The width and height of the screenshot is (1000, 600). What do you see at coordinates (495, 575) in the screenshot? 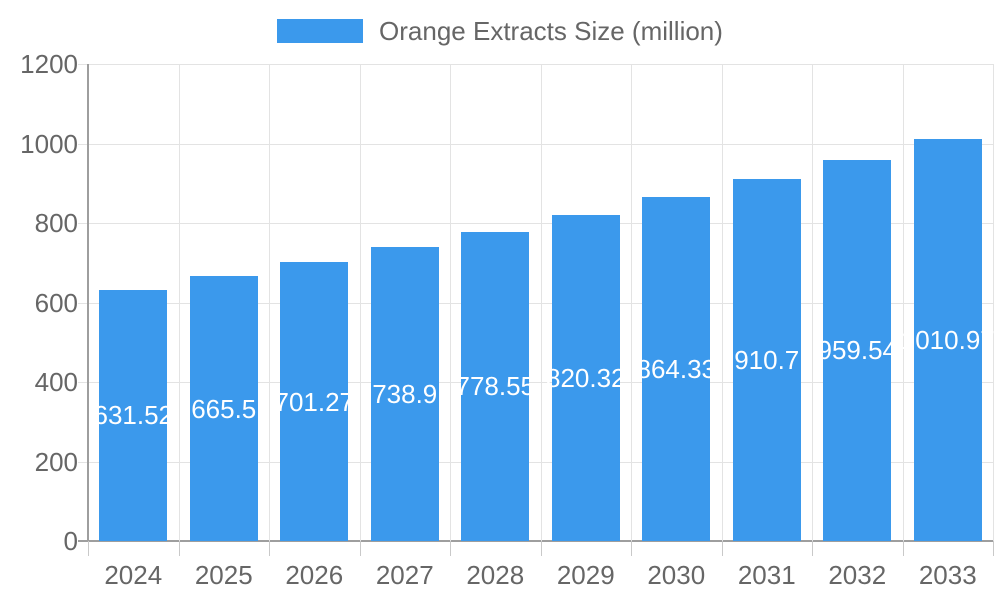
I see `x-axis-tick-label: 2028` at bounding box center [495, 575].